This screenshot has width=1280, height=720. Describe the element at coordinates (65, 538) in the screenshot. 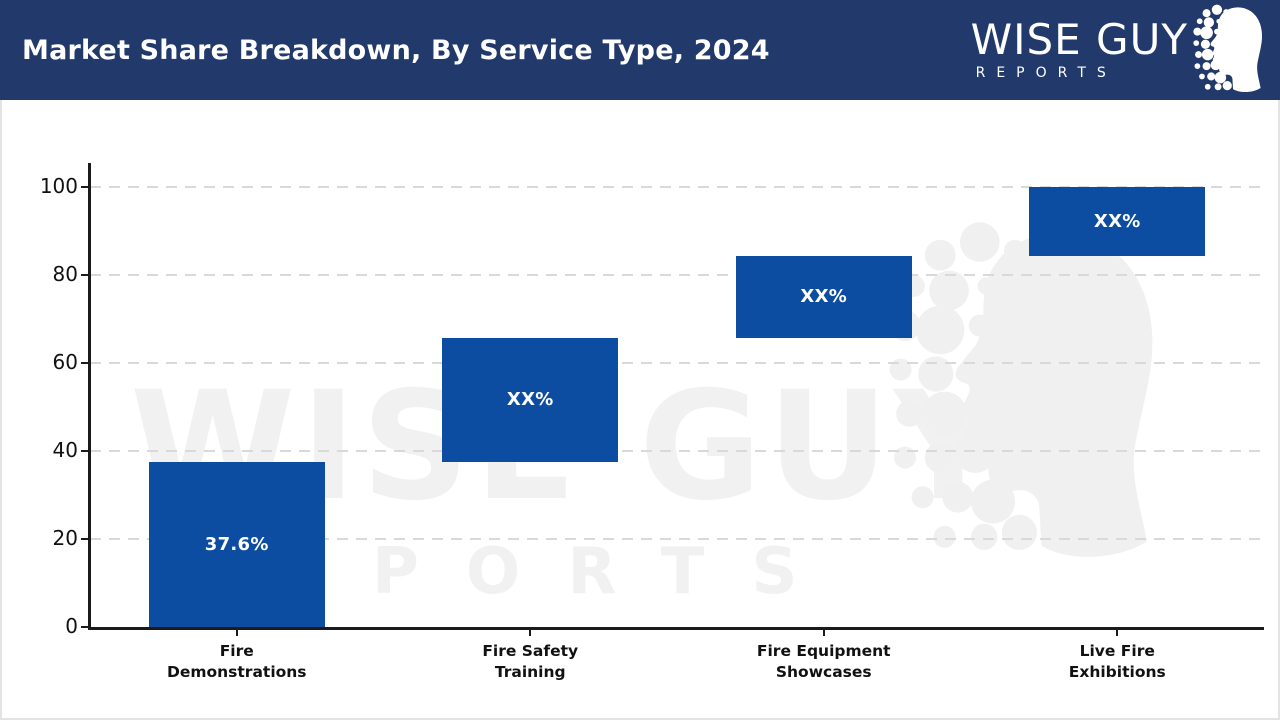

I see `y-axis-tick-label: 20` at that location.